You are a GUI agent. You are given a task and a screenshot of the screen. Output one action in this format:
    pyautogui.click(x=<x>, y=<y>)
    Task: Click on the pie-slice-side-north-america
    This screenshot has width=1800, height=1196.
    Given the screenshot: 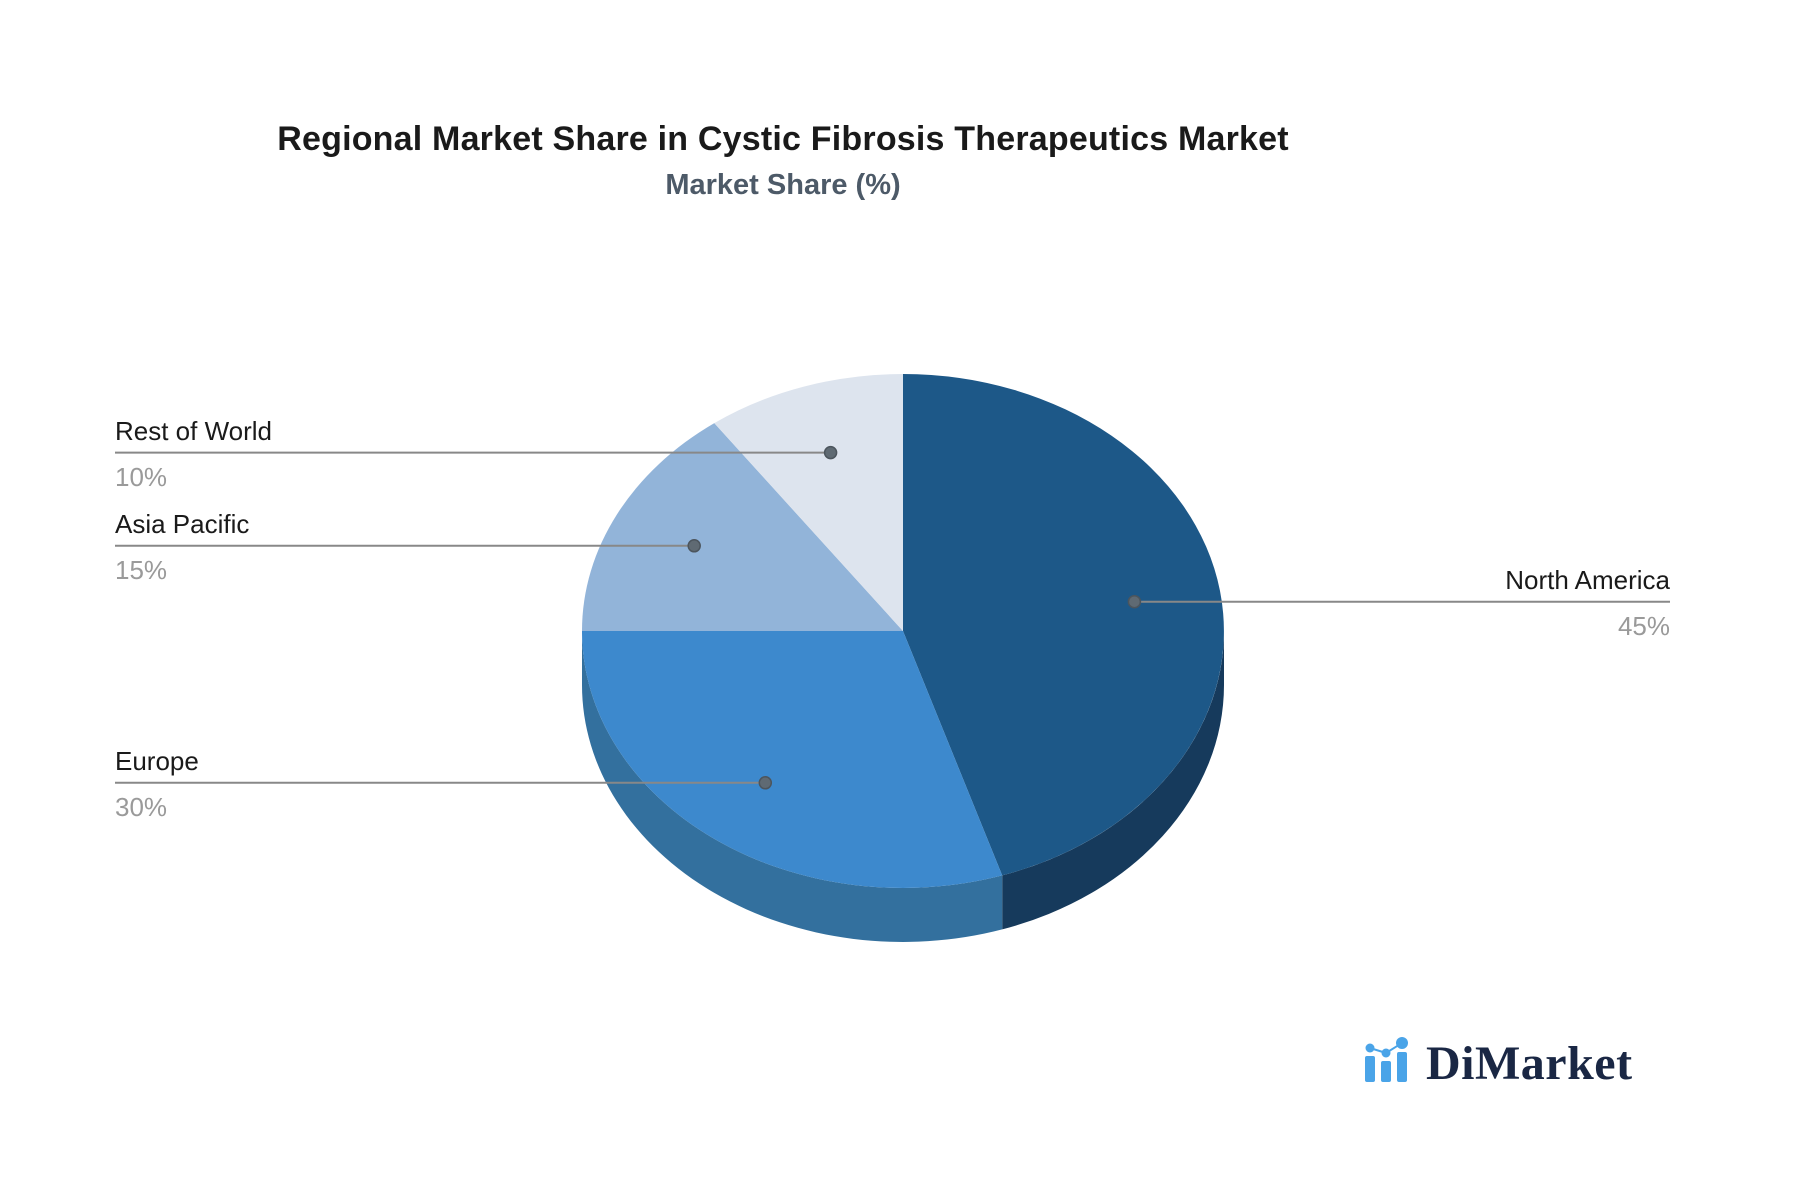 What is the action you would take?
    pyautogui.click(x=1113, y=780)
    